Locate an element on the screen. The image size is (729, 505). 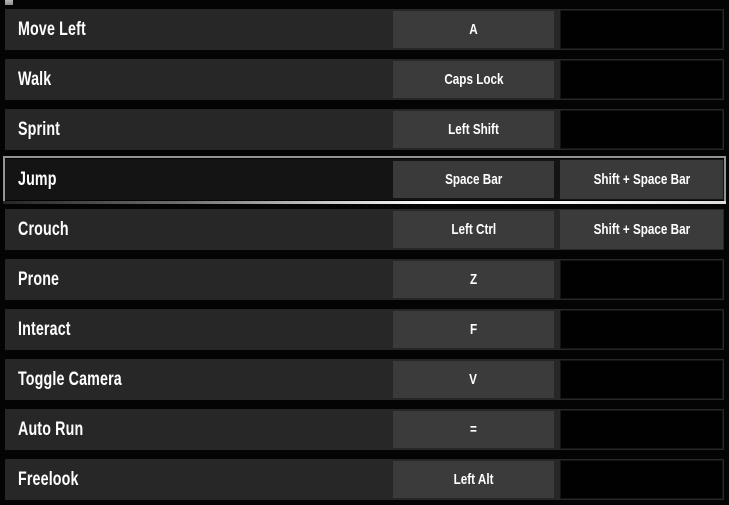
keybinding-row: Move Left A is located at coordinates (364, 29).